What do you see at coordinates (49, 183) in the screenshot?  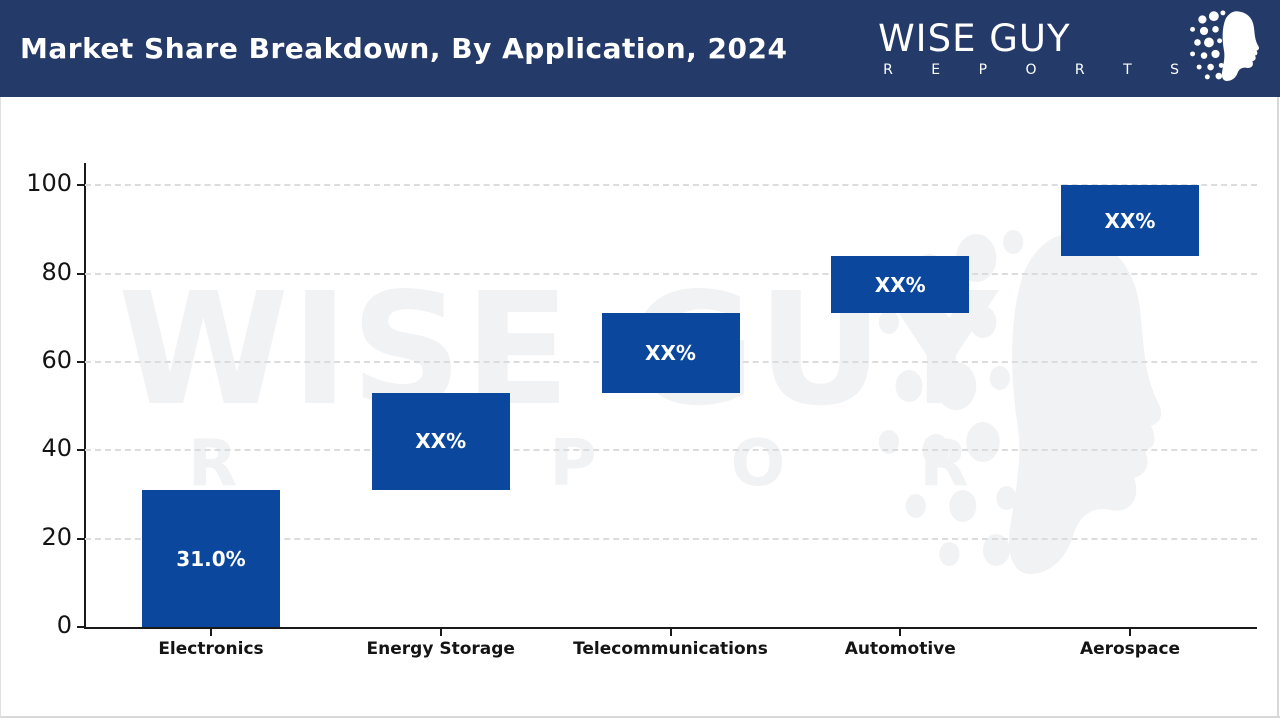 I see `y-tick-label: 100` at bounding box center [49, 183].